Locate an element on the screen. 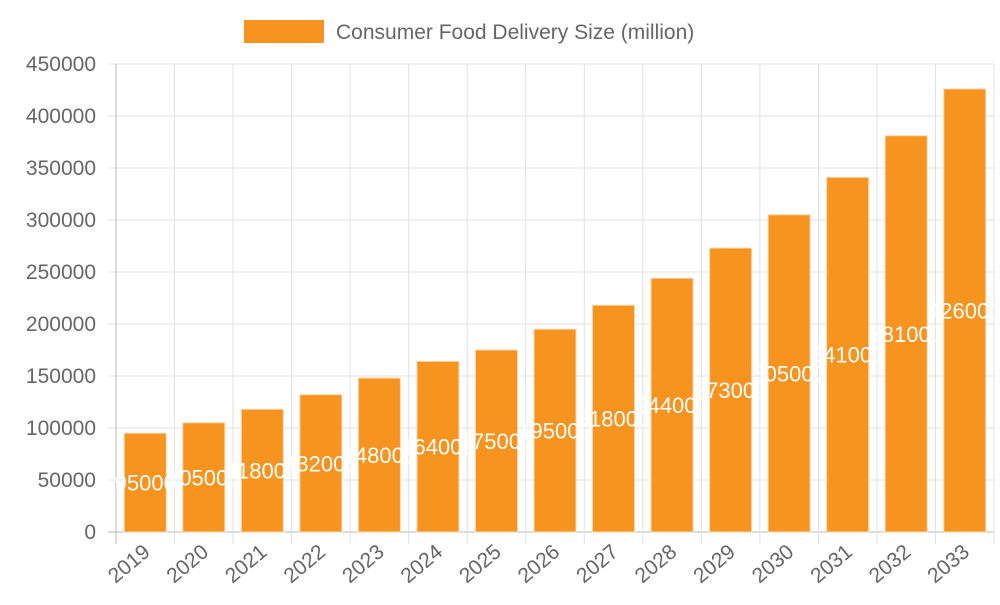 The image size is (1000, 605). y-tick-label: 350000 is located at coordinates (61, 168).